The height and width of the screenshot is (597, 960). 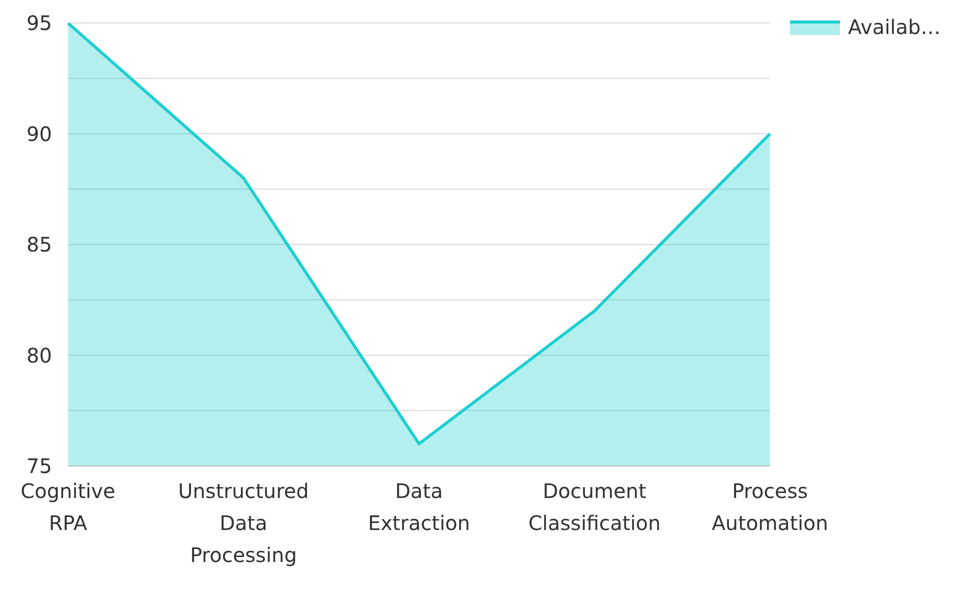 What do you see at coordinates (39, 134) in the screenshot?
I see `y-tick-label: 90` at bounding box center [39, 134].